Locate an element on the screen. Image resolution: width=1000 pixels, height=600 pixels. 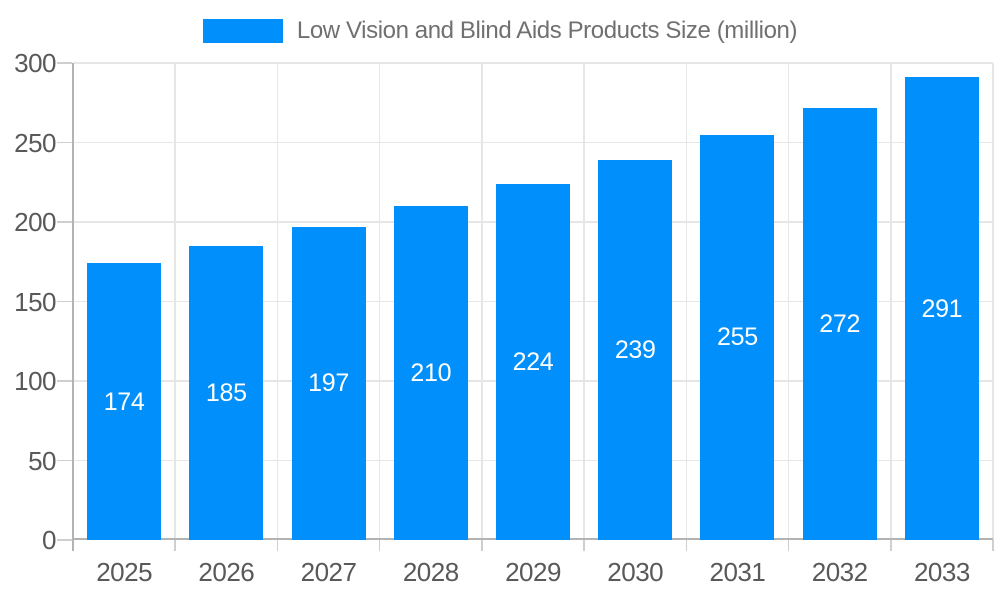
legend-marker-swatch is located at coordinates (242, 31).